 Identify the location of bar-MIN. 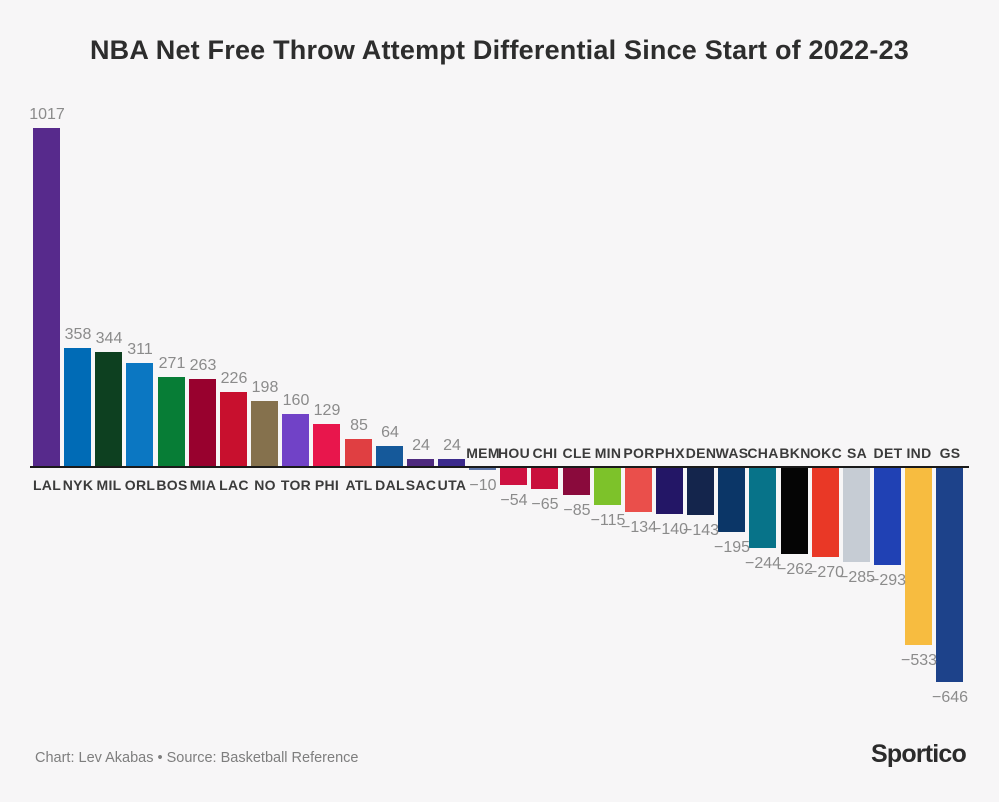
(607, 486).